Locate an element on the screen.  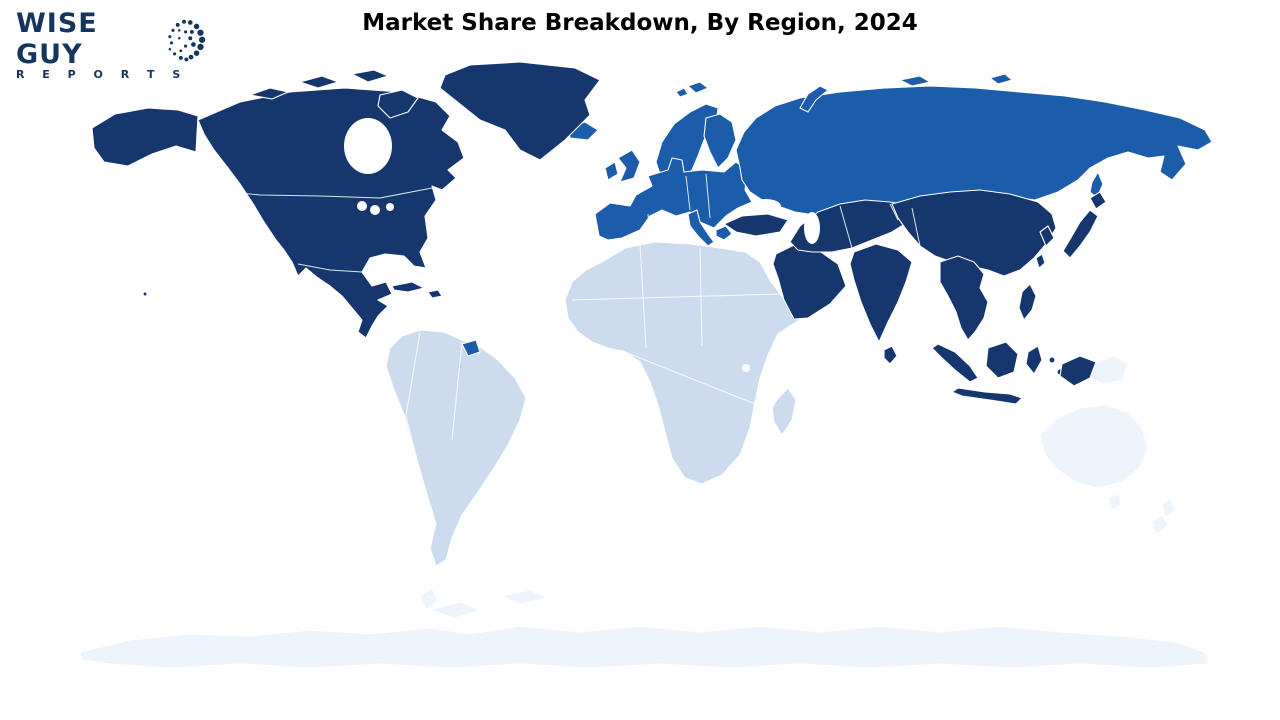
country-shape-new-guinea-west is located at coordinates (1078, 371).